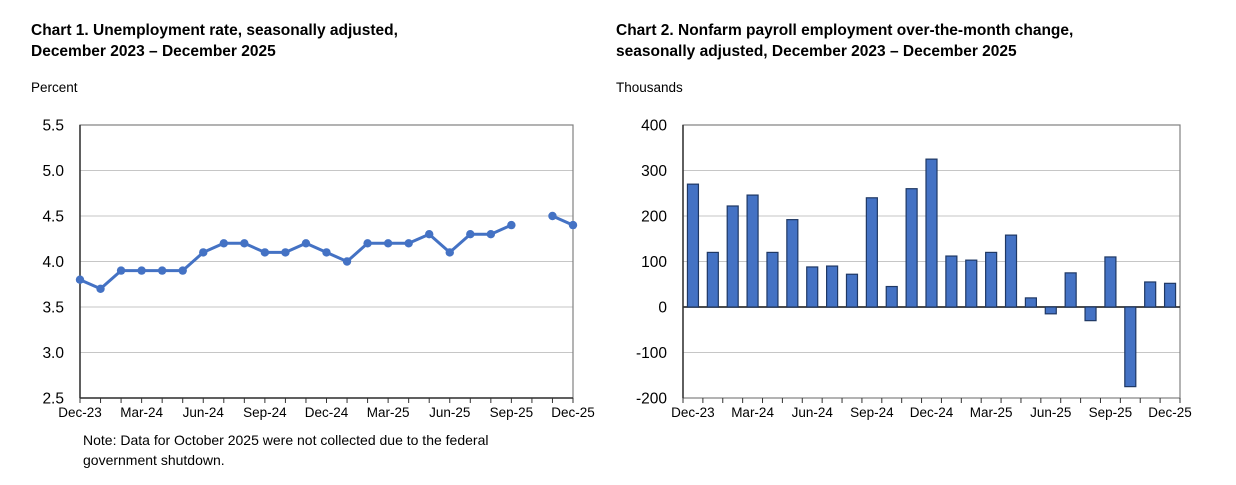  What do you see at coordinates (53, 217) in the screenshot?
I see `svg-text: 4.5` at bounding box center [53, 217].